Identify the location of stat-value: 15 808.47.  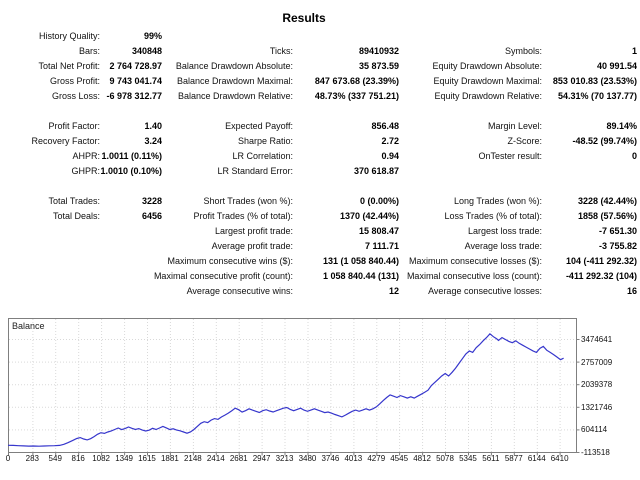
(378, 231).